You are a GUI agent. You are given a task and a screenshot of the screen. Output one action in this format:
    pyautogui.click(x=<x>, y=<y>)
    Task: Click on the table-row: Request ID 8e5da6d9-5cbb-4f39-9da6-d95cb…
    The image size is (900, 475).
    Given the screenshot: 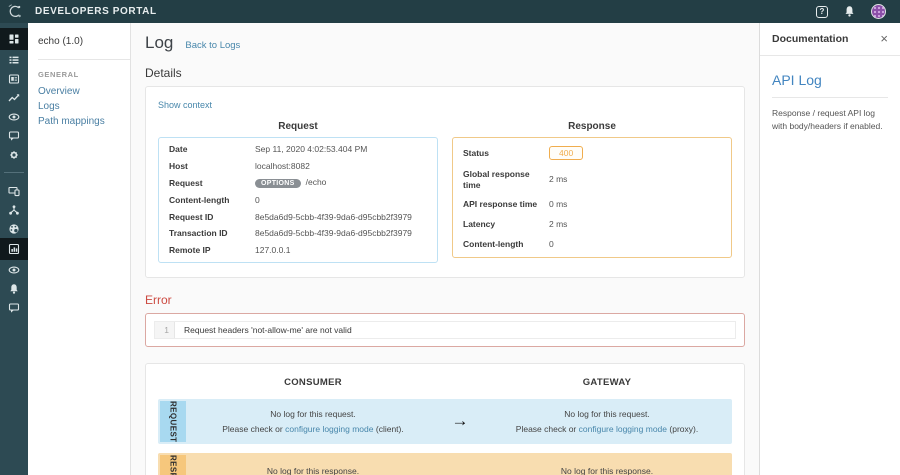 What is the action you would take?
    pyautogui.click(x=290, y=216)
    